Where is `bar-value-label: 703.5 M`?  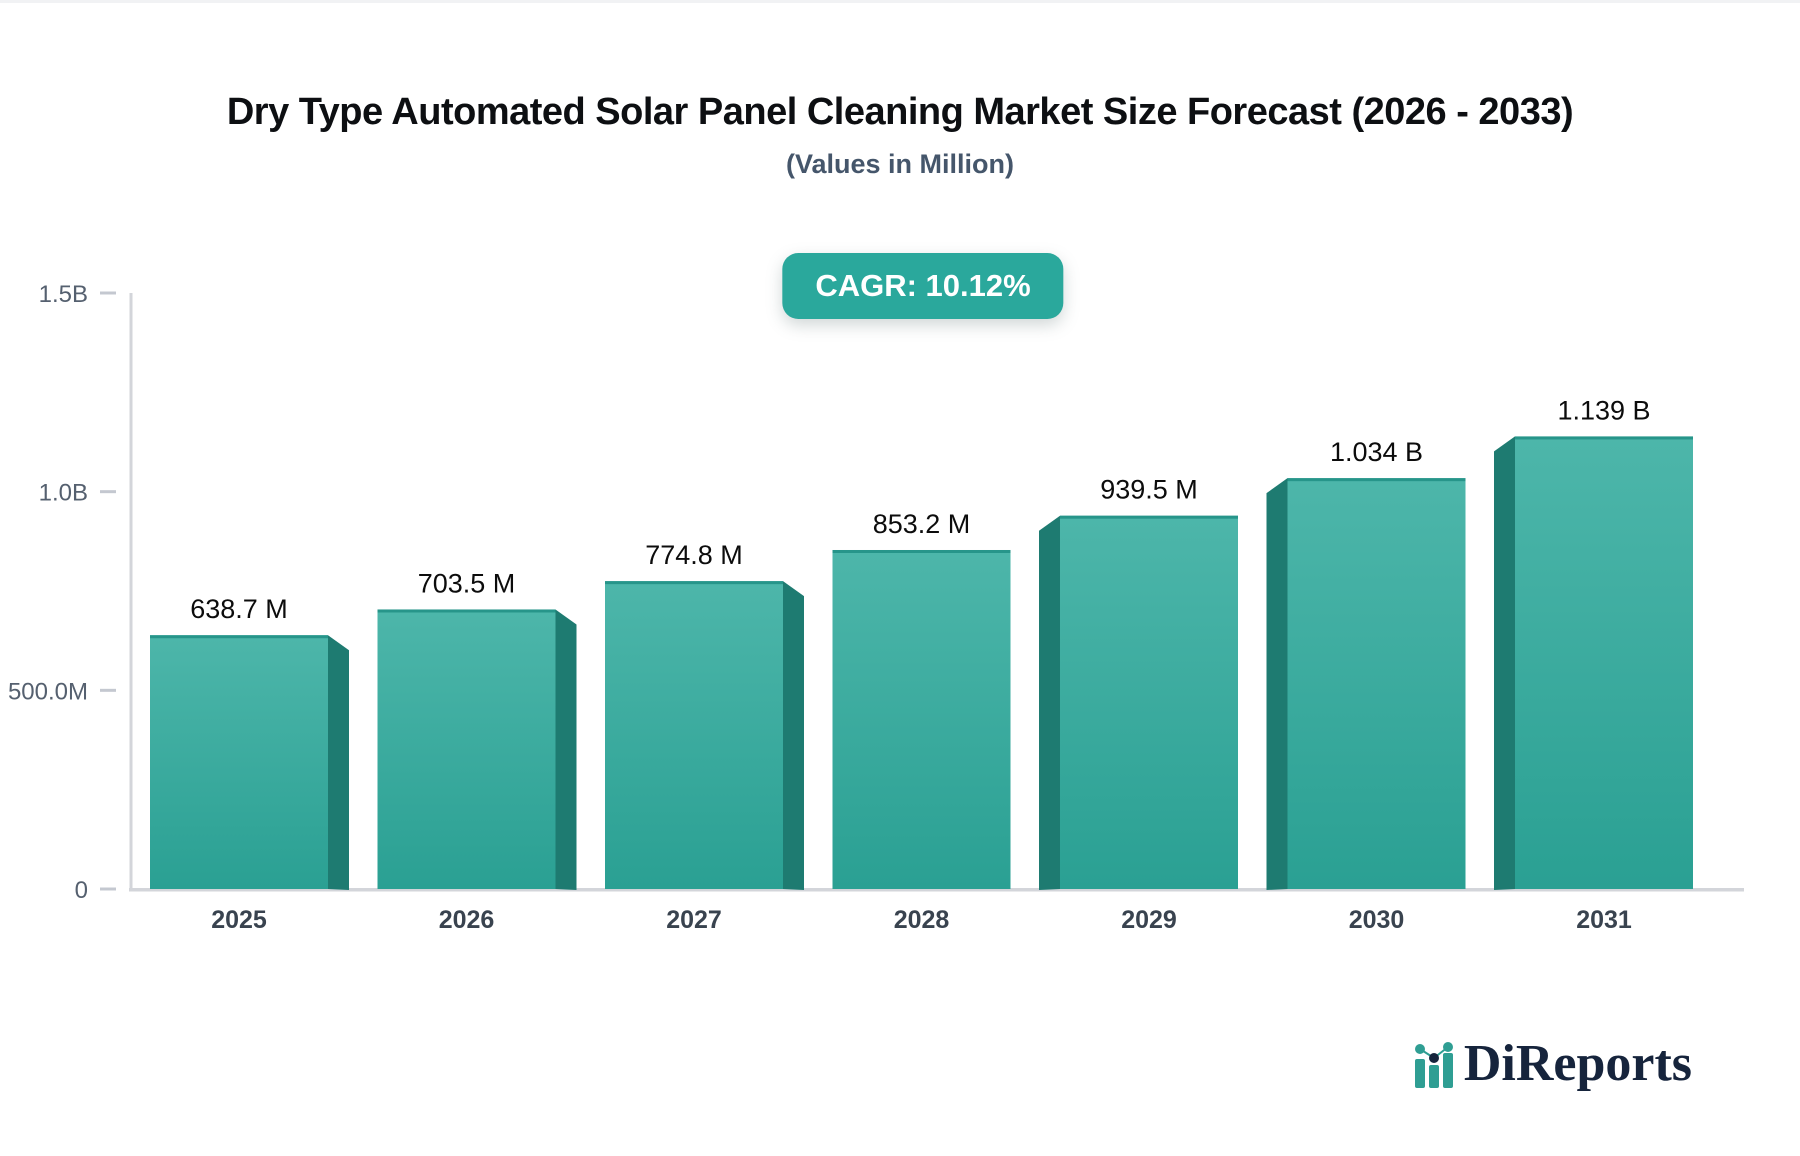
bar-value-label: 703.5 M is located at coordinates (467, 583).